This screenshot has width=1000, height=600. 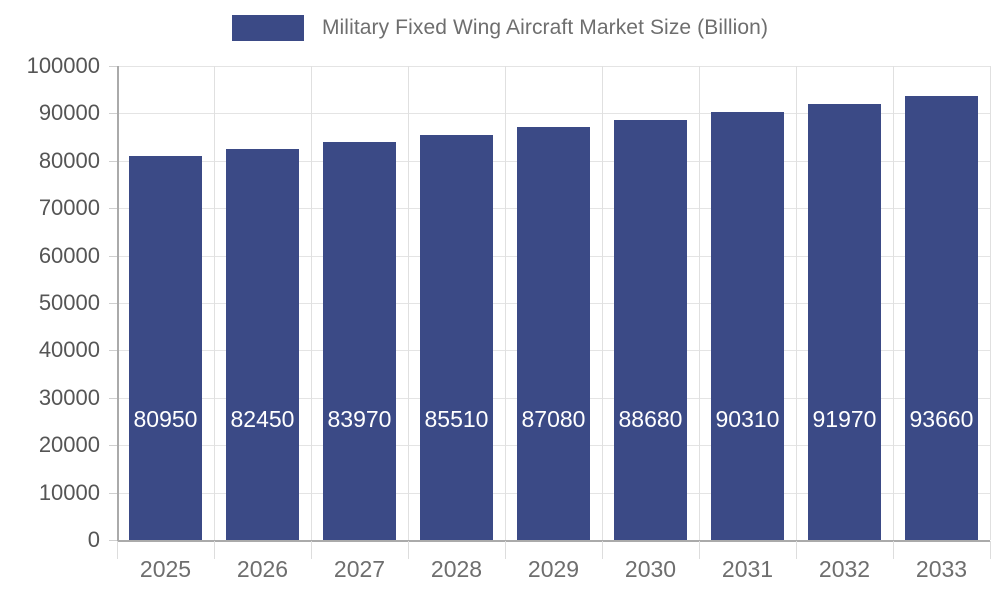 I want to click on y-tick-label: 0, so click(x=93, y=539).